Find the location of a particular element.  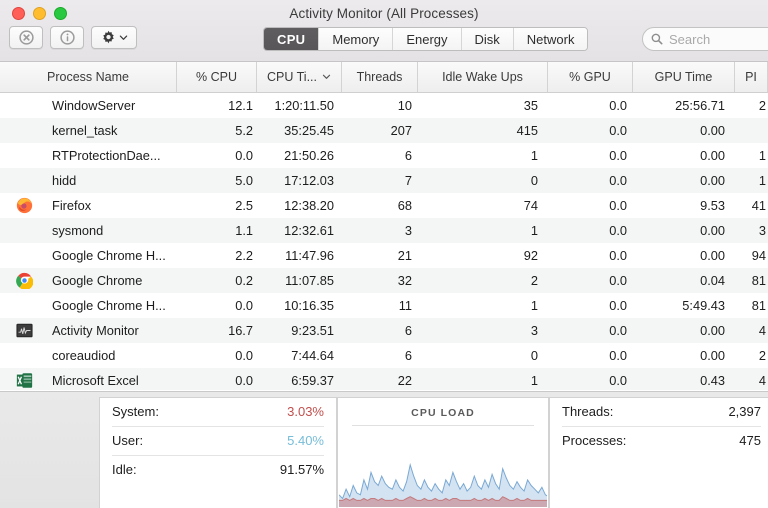

cell-idlewake: 1 is located at coordinates (534, 305).